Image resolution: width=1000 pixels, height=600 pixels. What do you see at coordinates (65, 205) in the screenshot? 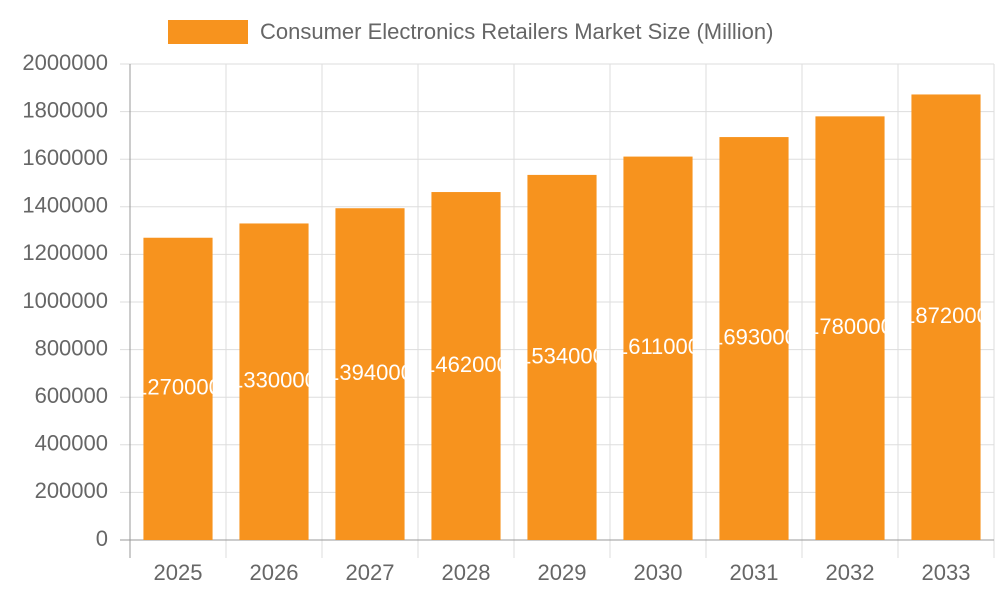
I see `y-tick-label: 1400000` at bounding box center [65, 205].